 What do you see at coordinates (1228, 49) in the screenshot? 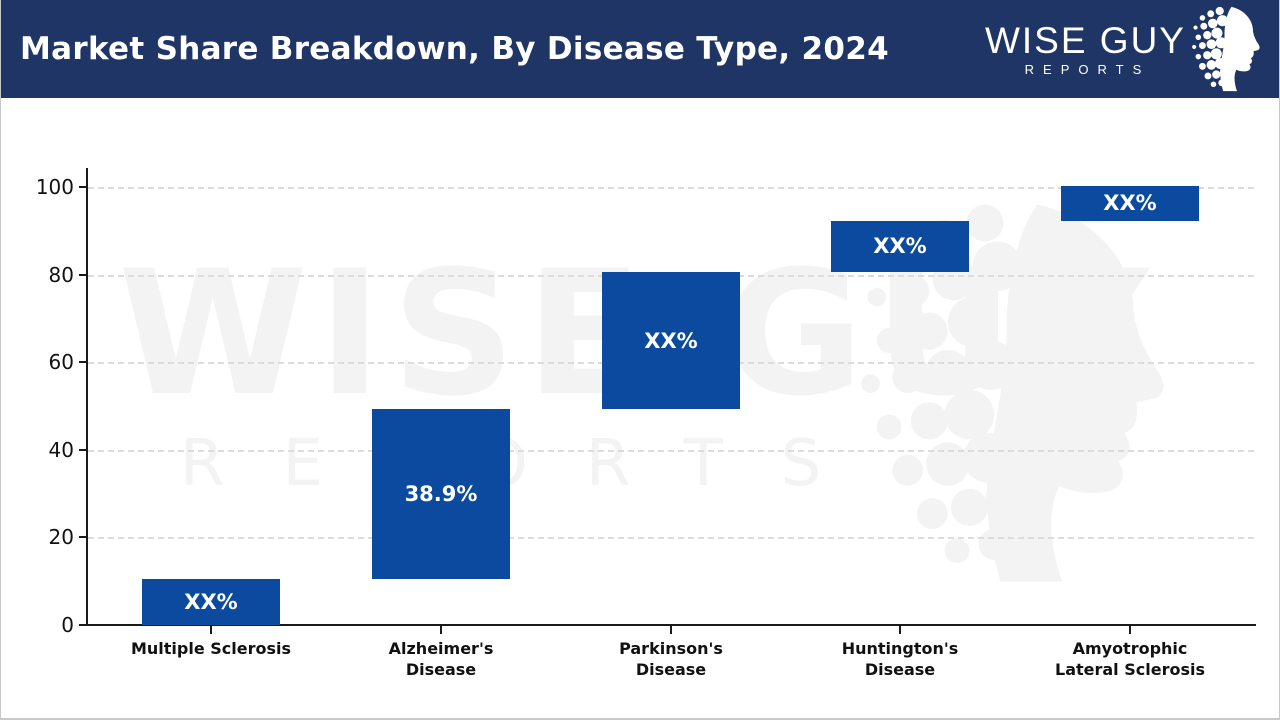
I see `logo-head-dots-icon` at bounding box center [1228, 49].